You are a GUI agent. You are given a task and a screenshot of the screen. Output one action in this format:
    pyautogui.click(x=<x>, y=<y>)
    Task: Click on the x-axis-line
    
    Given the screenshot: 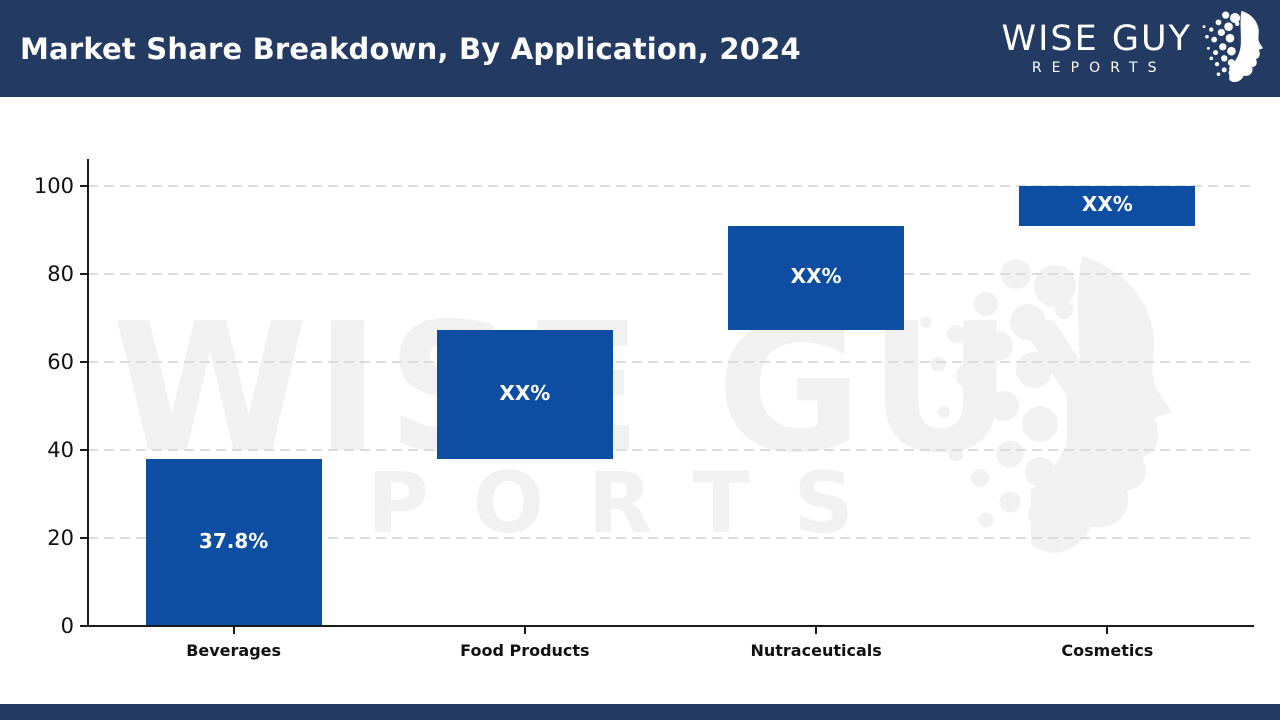 What is the action you would take?
    pyautogui.click(x=670, y=626)
    